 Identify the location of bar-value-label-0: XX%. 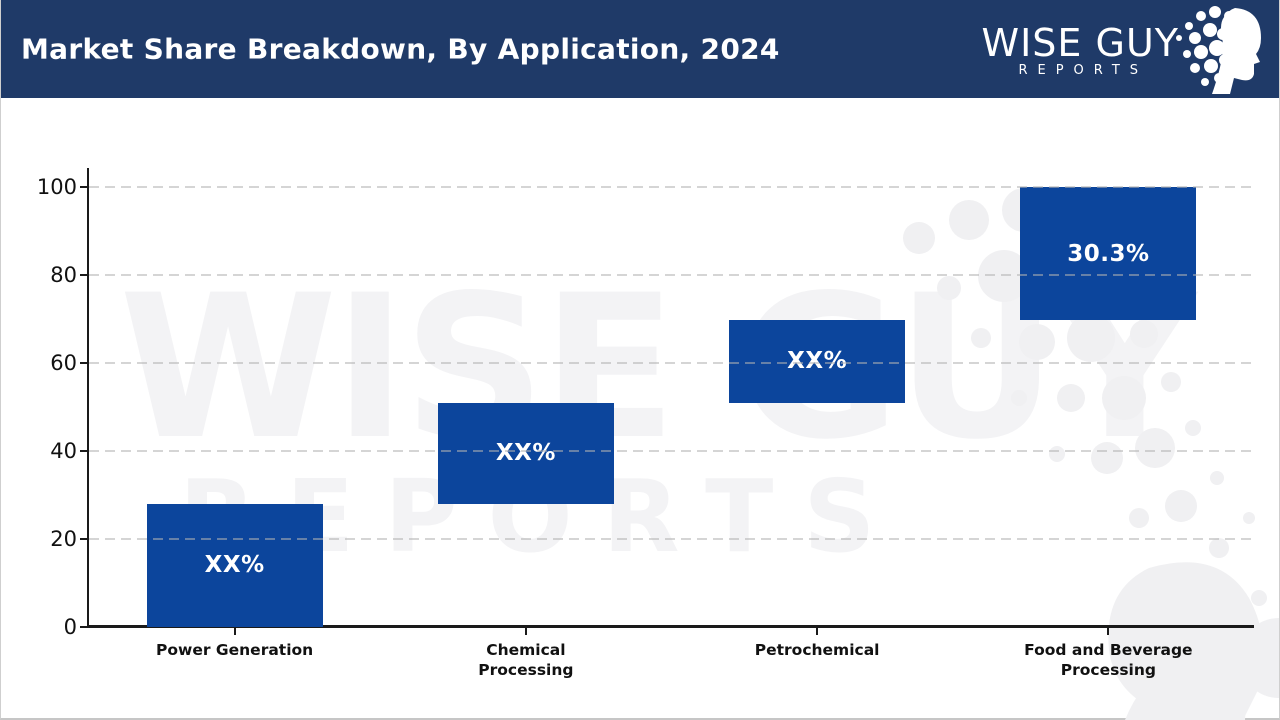
(234, 565).